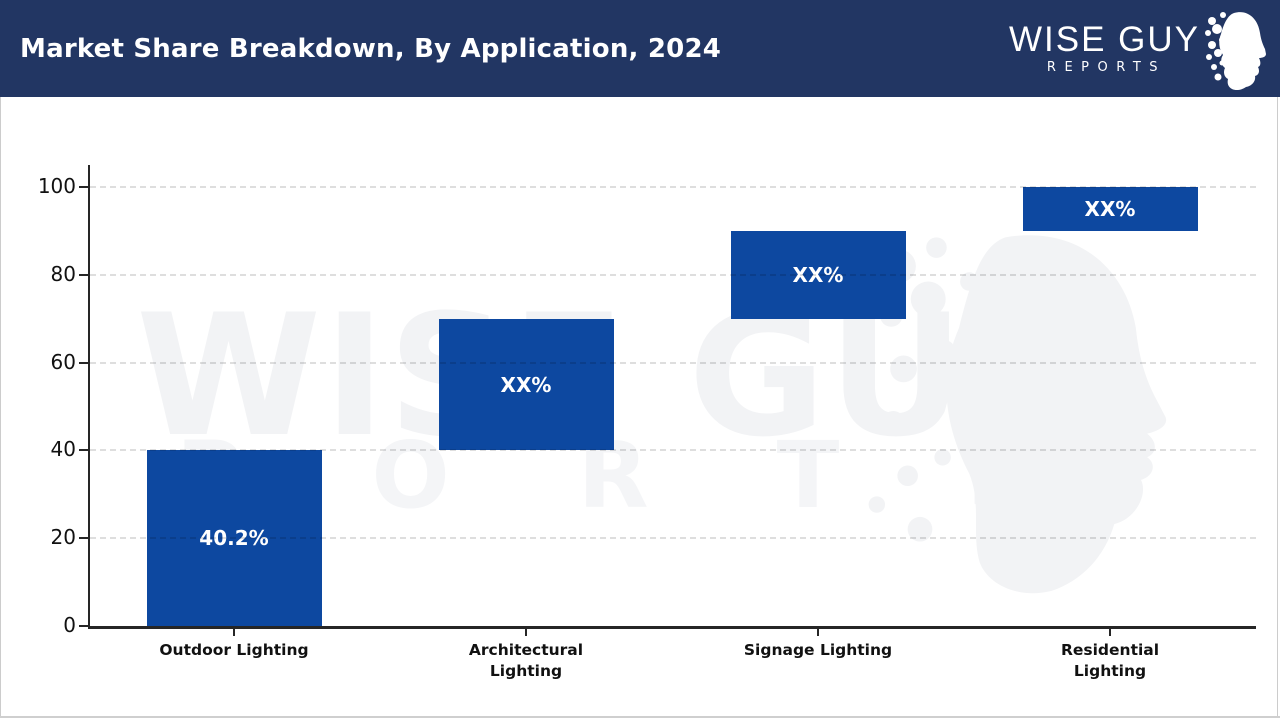 The image size is (1280, 720). Describe the element at coordinates (89, 397) in the screenshot. I see `y-axis-line` at that location.